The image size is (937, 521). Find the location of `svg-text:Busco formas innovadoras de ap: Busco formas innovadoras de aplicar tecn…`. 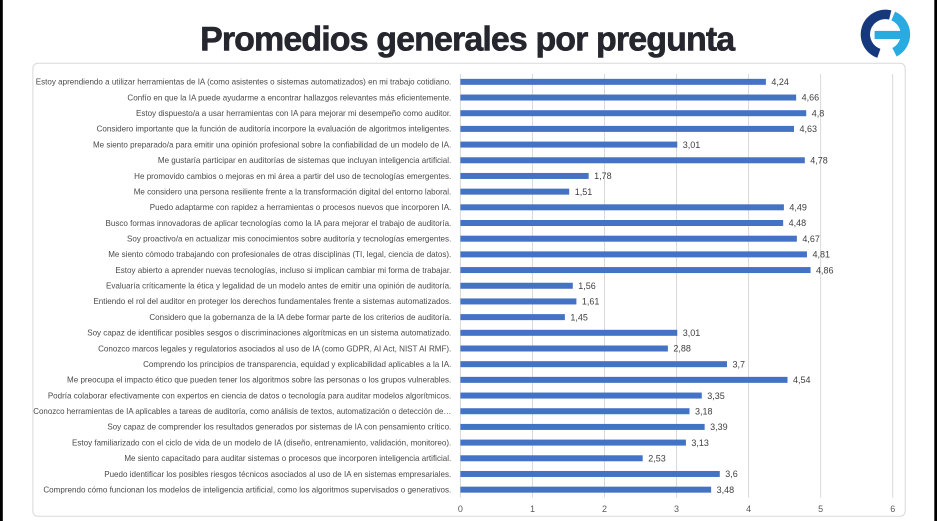

svg-text:Busco formas innovadoras de ap: Busco formas innovadoras de aplicar tecn… is located at coordinates (279, 223).